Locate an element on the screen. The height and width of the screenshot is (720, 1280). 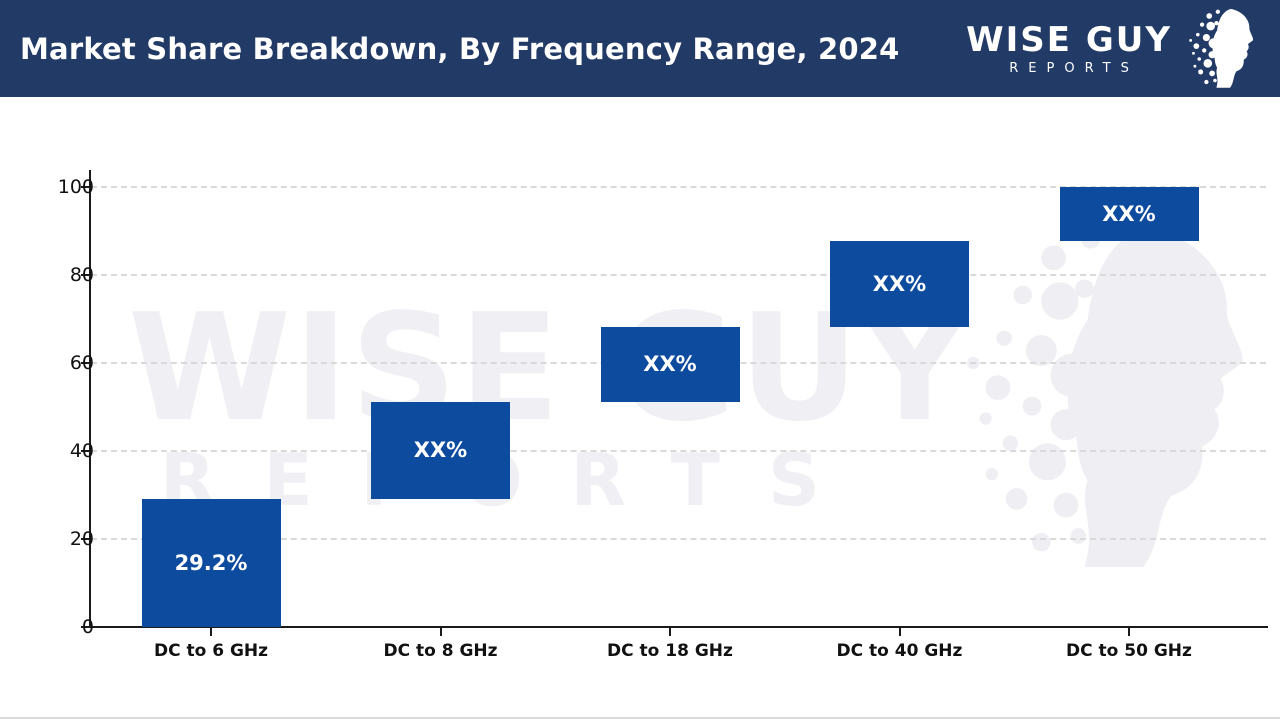
bar-segment-2: XX% is located at coordinates (440, 450).